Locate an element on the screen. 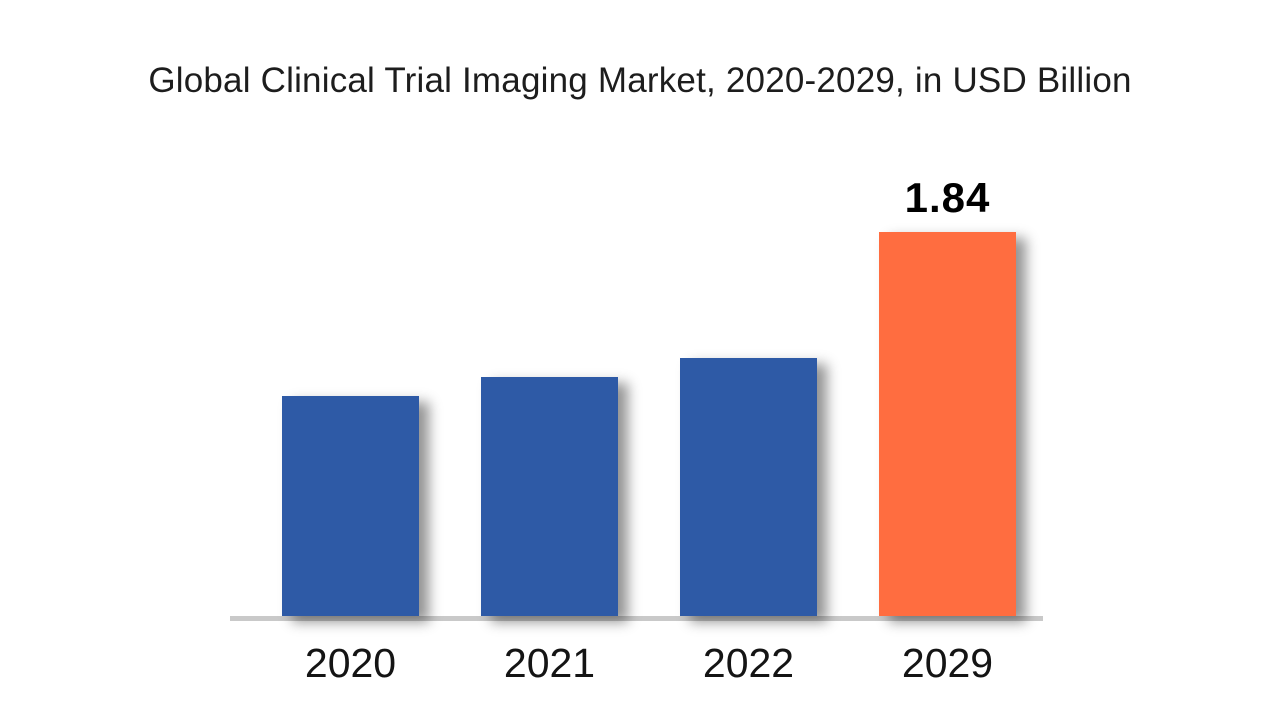  x-tick-label-2022: 2022 is located at coordinates (748, 663).